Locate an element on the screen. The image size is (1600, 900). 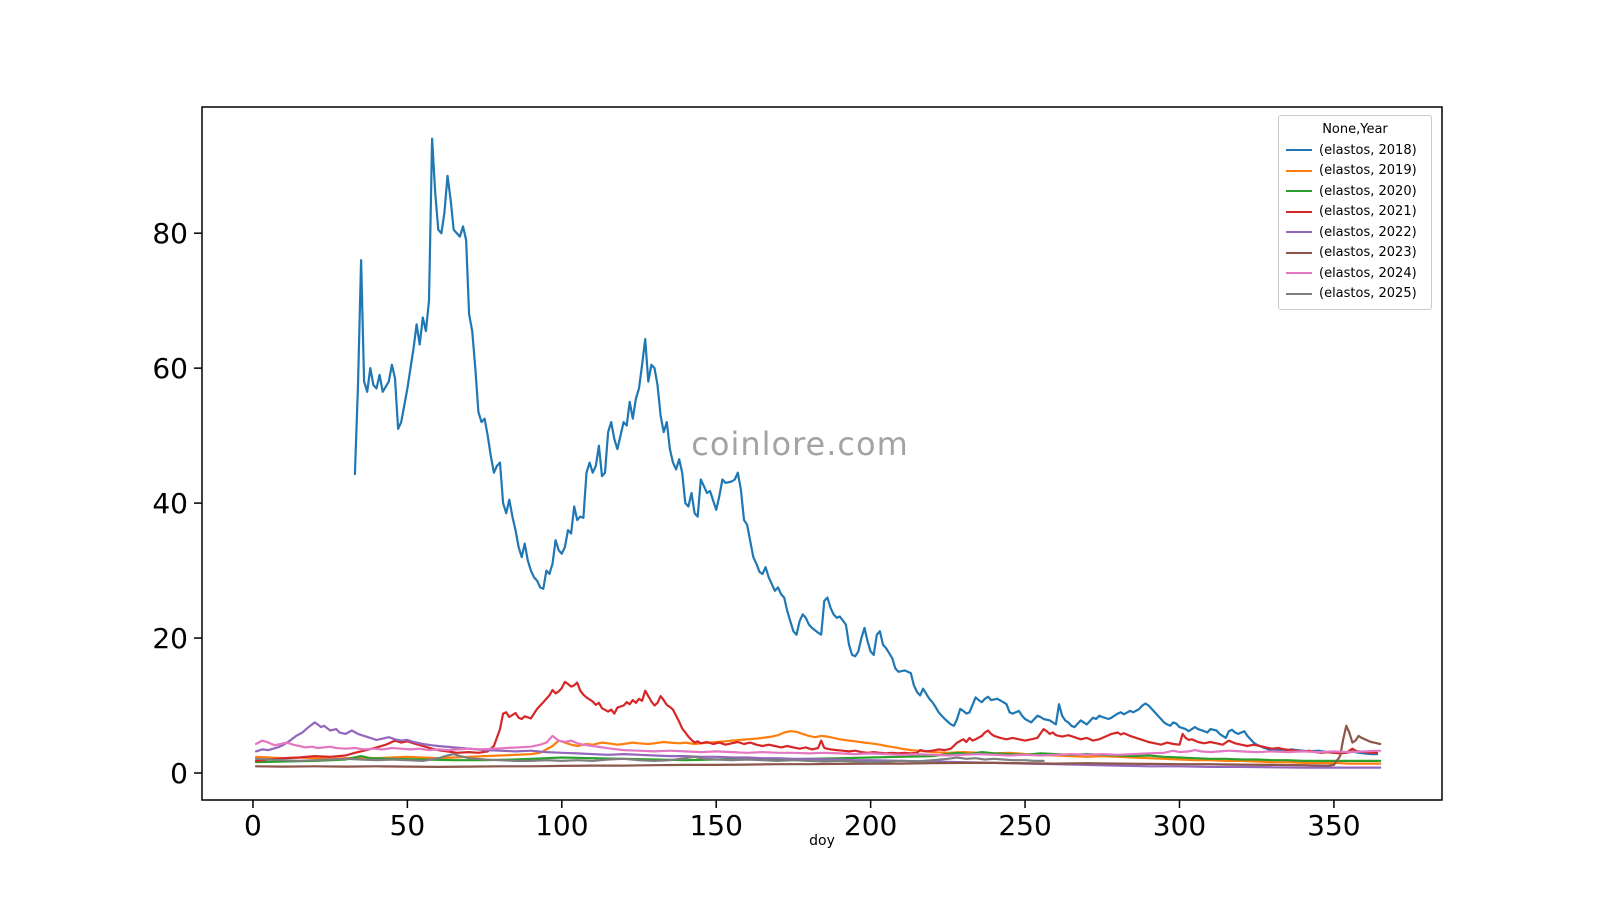
legend-item-2024: (elastos, 2024) is located at coordinates (1355, 273).